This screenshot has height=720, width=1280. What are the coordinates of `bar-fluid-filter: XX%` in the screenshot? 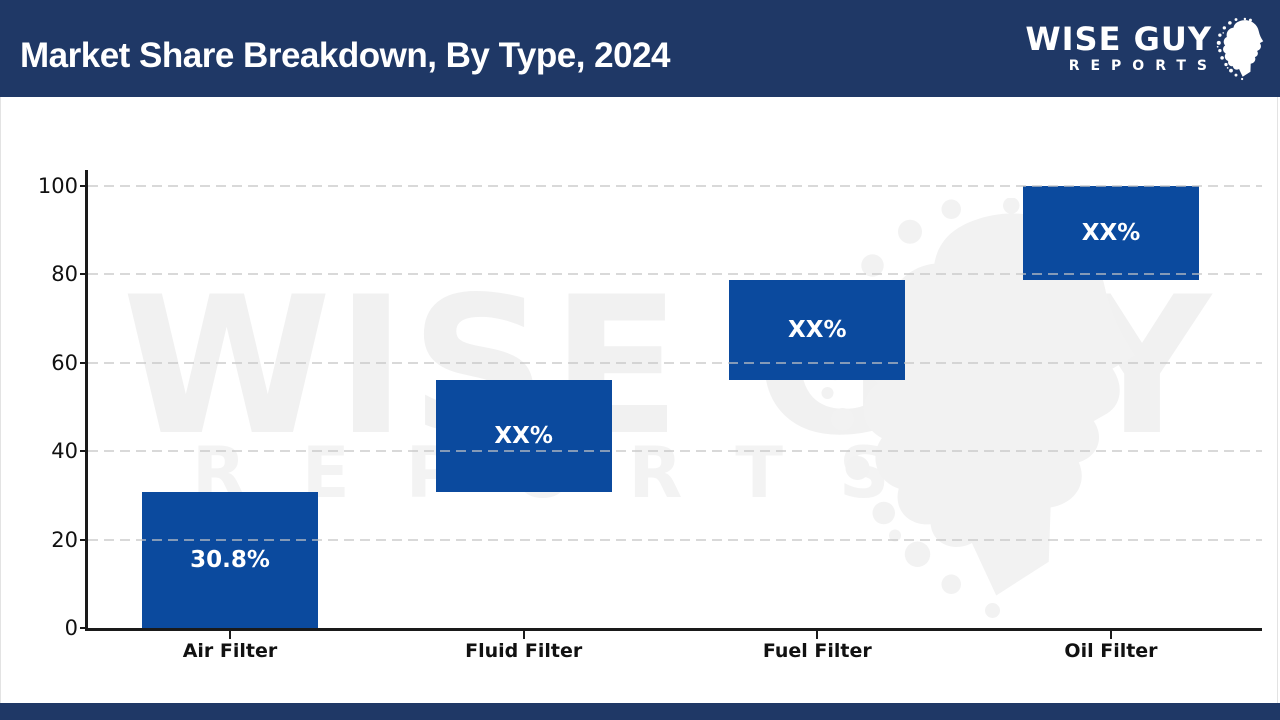 It's located at (523, 436).